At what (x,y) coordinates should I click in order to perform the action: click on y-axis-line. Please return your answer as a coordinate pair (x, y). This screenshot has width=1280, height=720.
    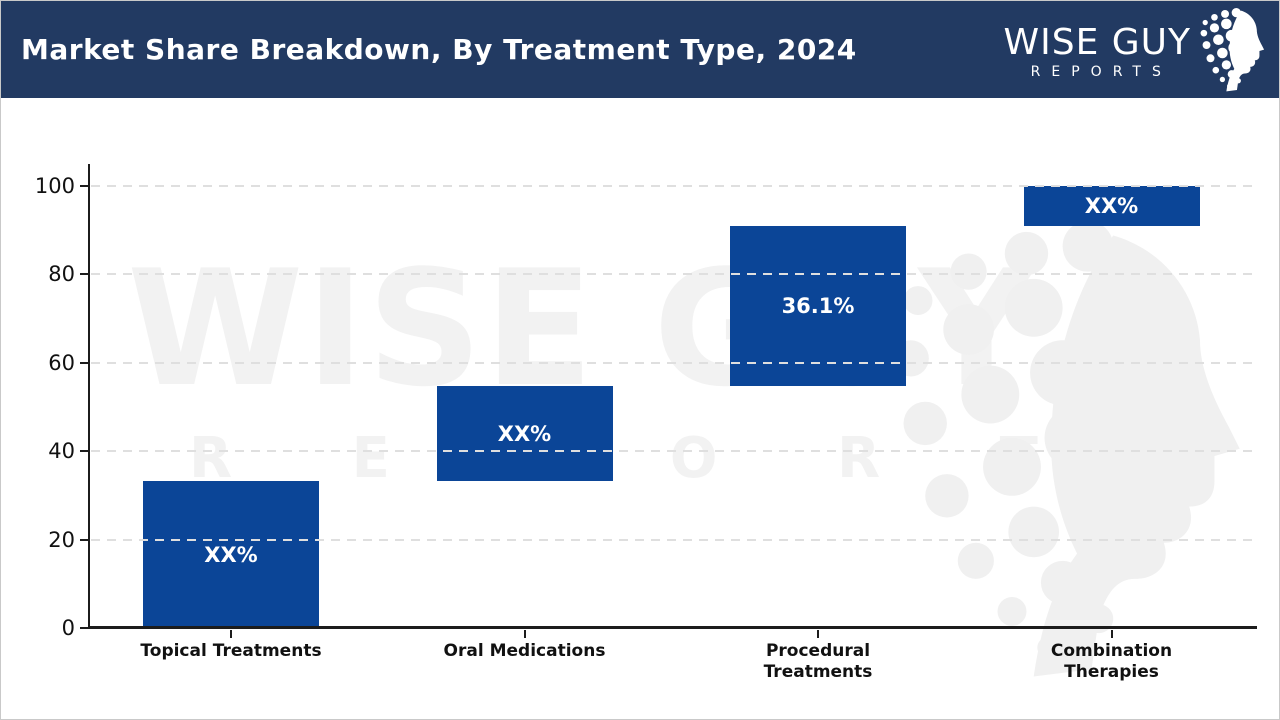
    Looking at the image, I should click on (89, 396).